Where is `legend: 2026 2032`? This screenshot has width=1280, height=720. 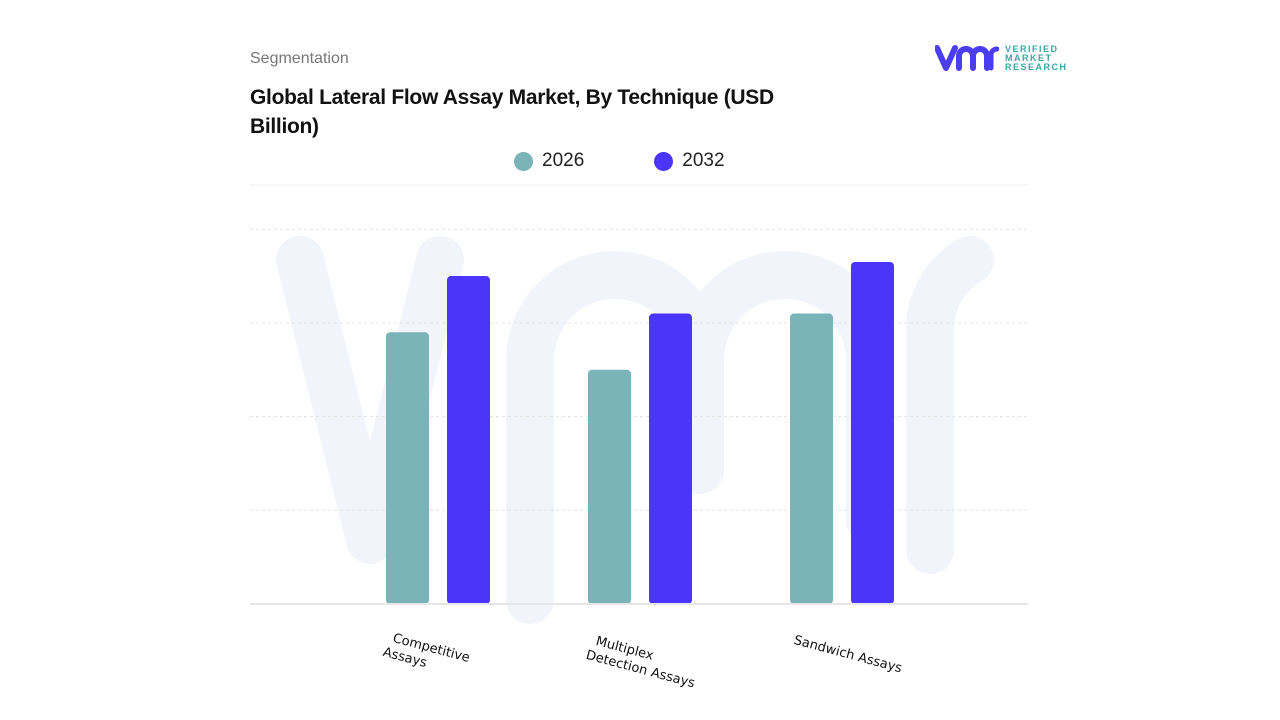
legend: 2026 2032 is located at coordinates (619, 161).